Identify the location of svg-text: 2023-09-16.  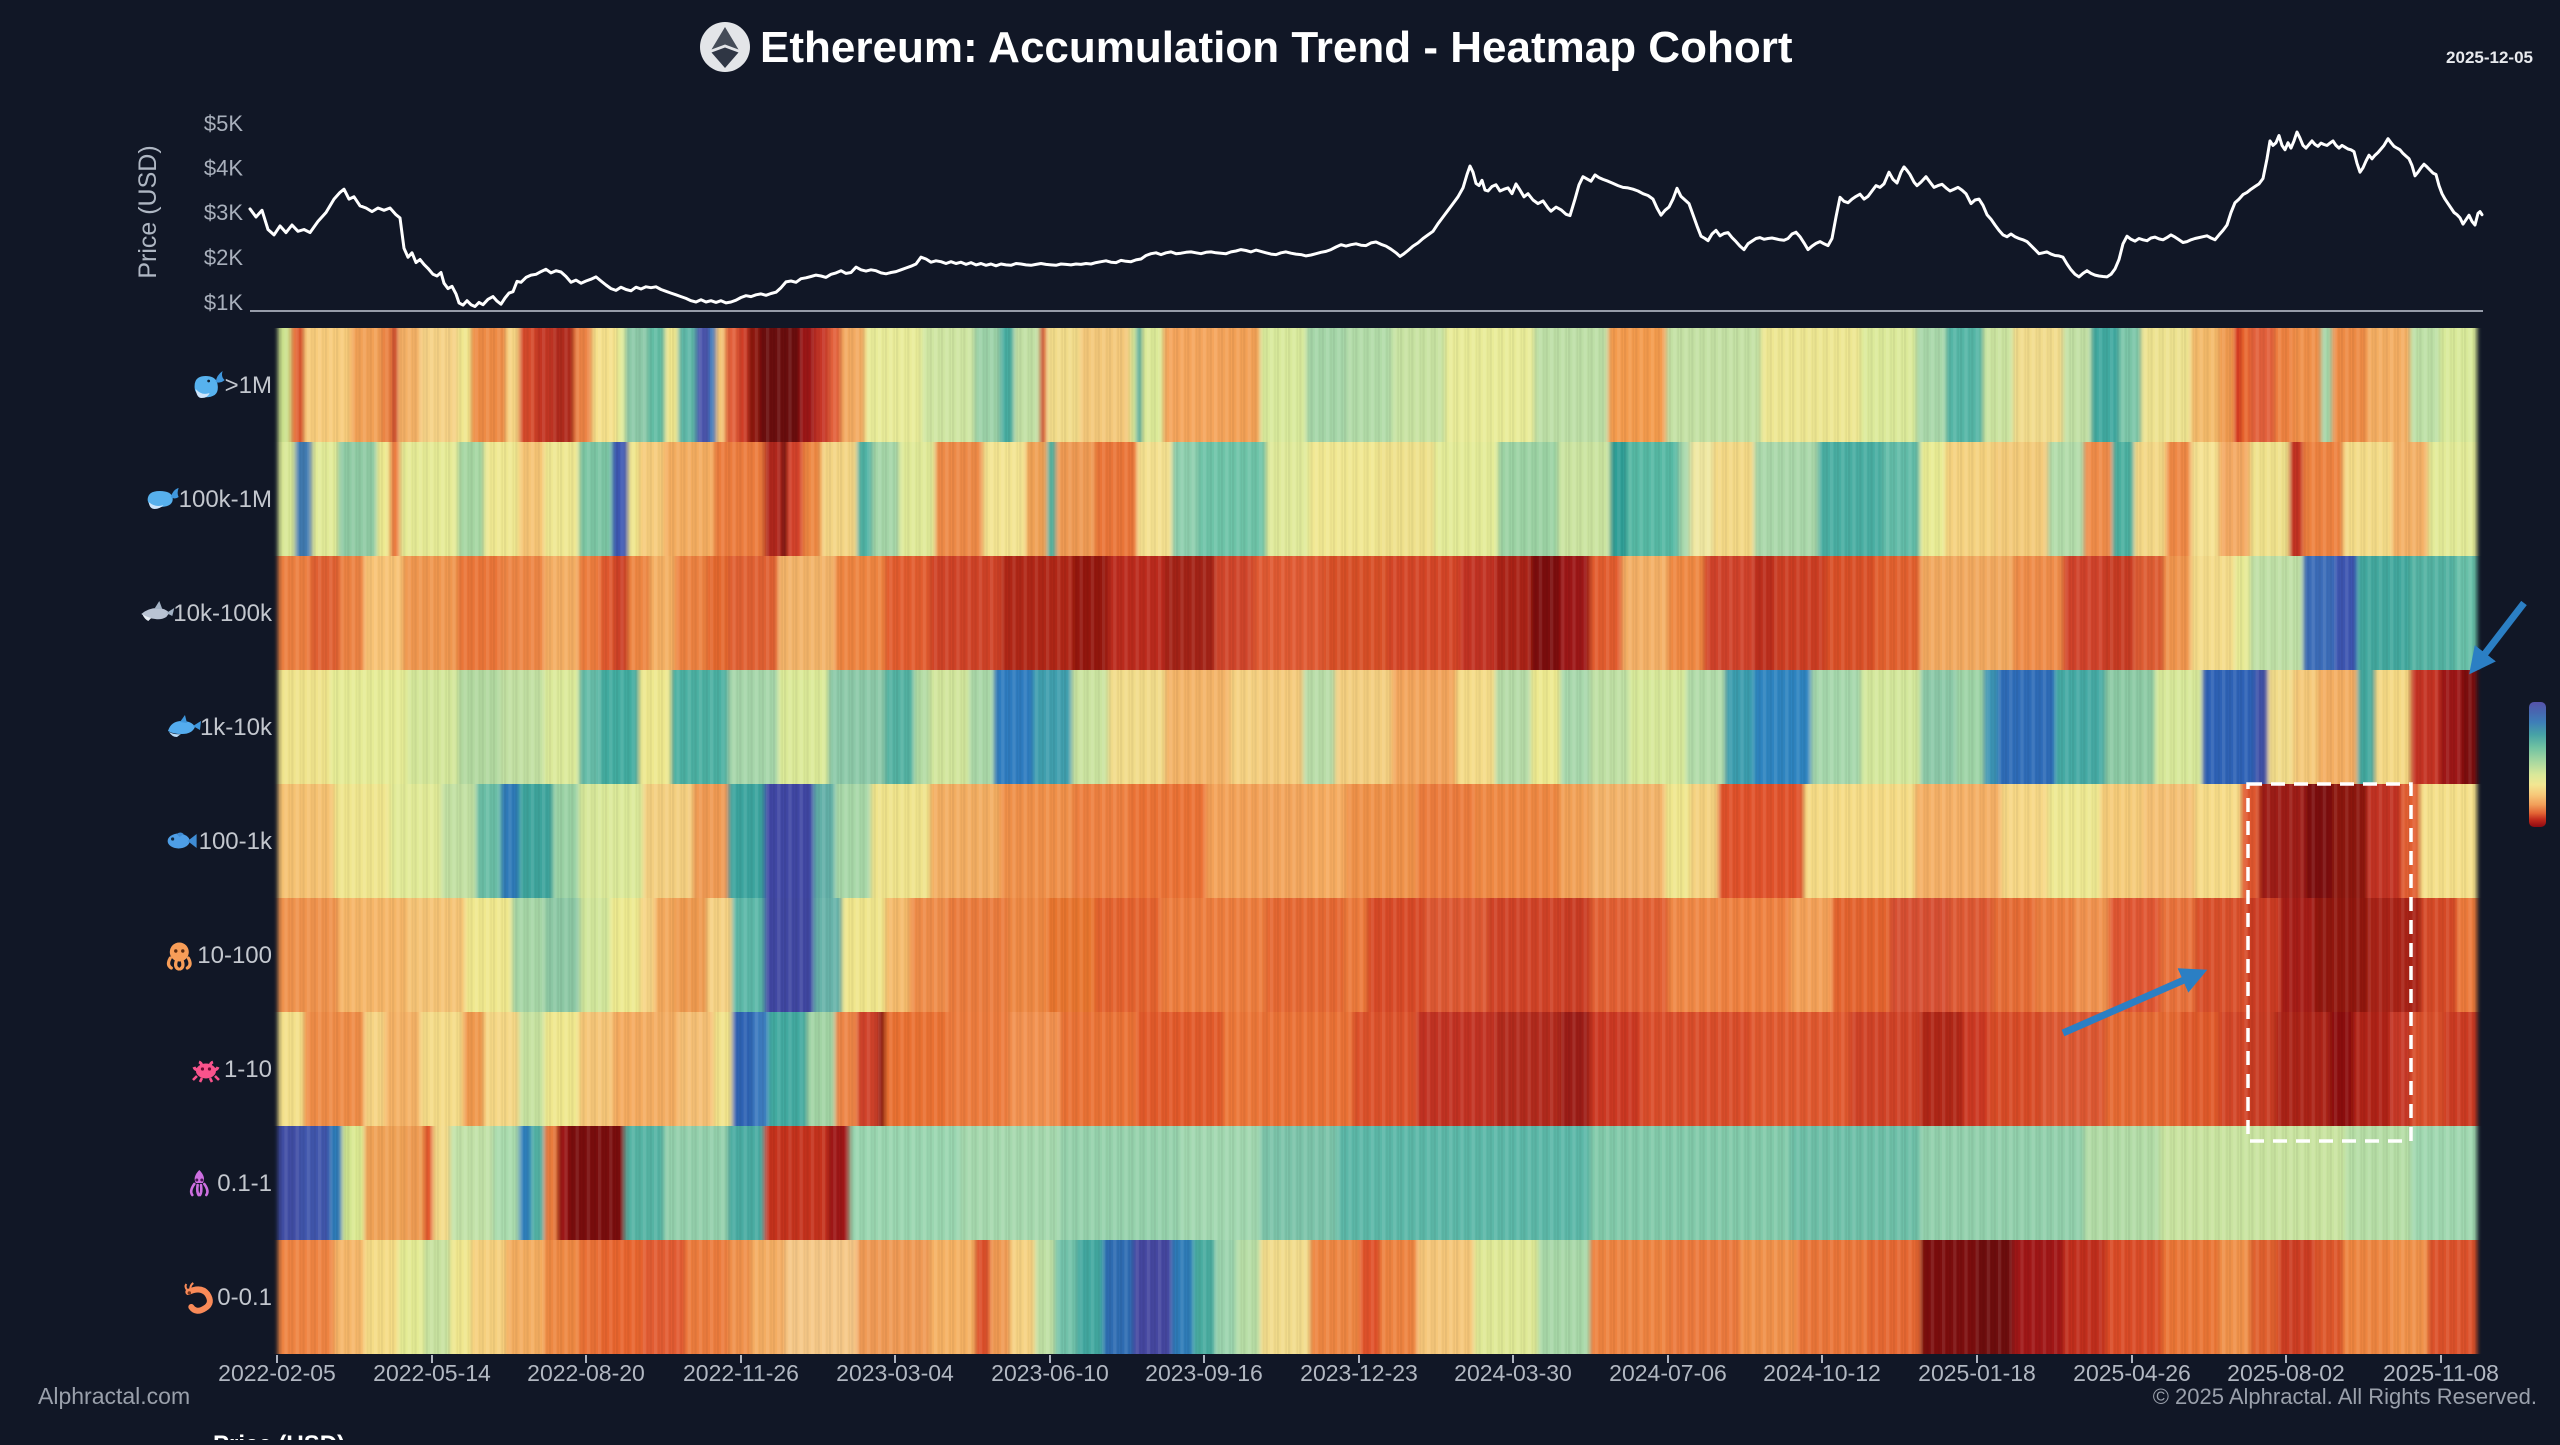
(1204, 1373).